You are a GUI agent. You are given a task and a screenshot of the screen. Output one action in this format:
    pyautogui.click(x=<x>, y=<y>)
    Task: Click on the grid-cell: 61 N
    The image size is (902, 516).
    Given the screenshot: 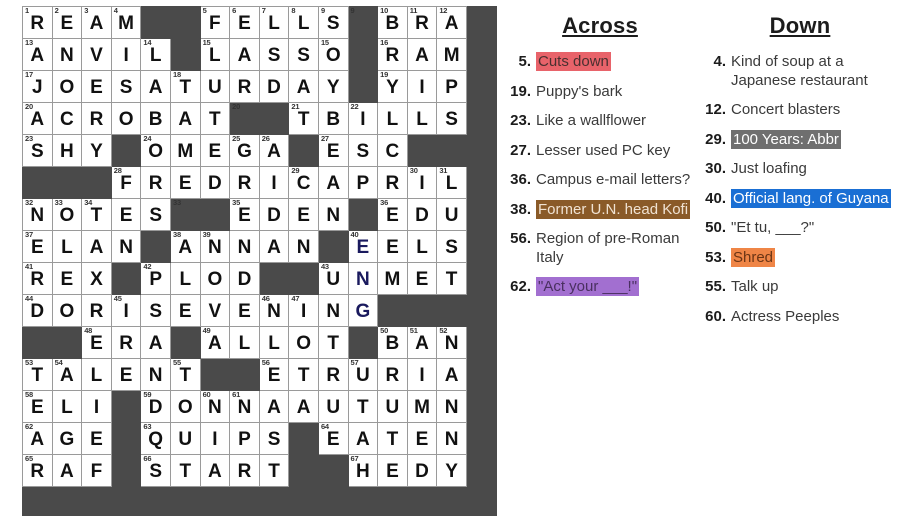 What is the action you would take?
    pyautogui.click(x=244, y=406)
    